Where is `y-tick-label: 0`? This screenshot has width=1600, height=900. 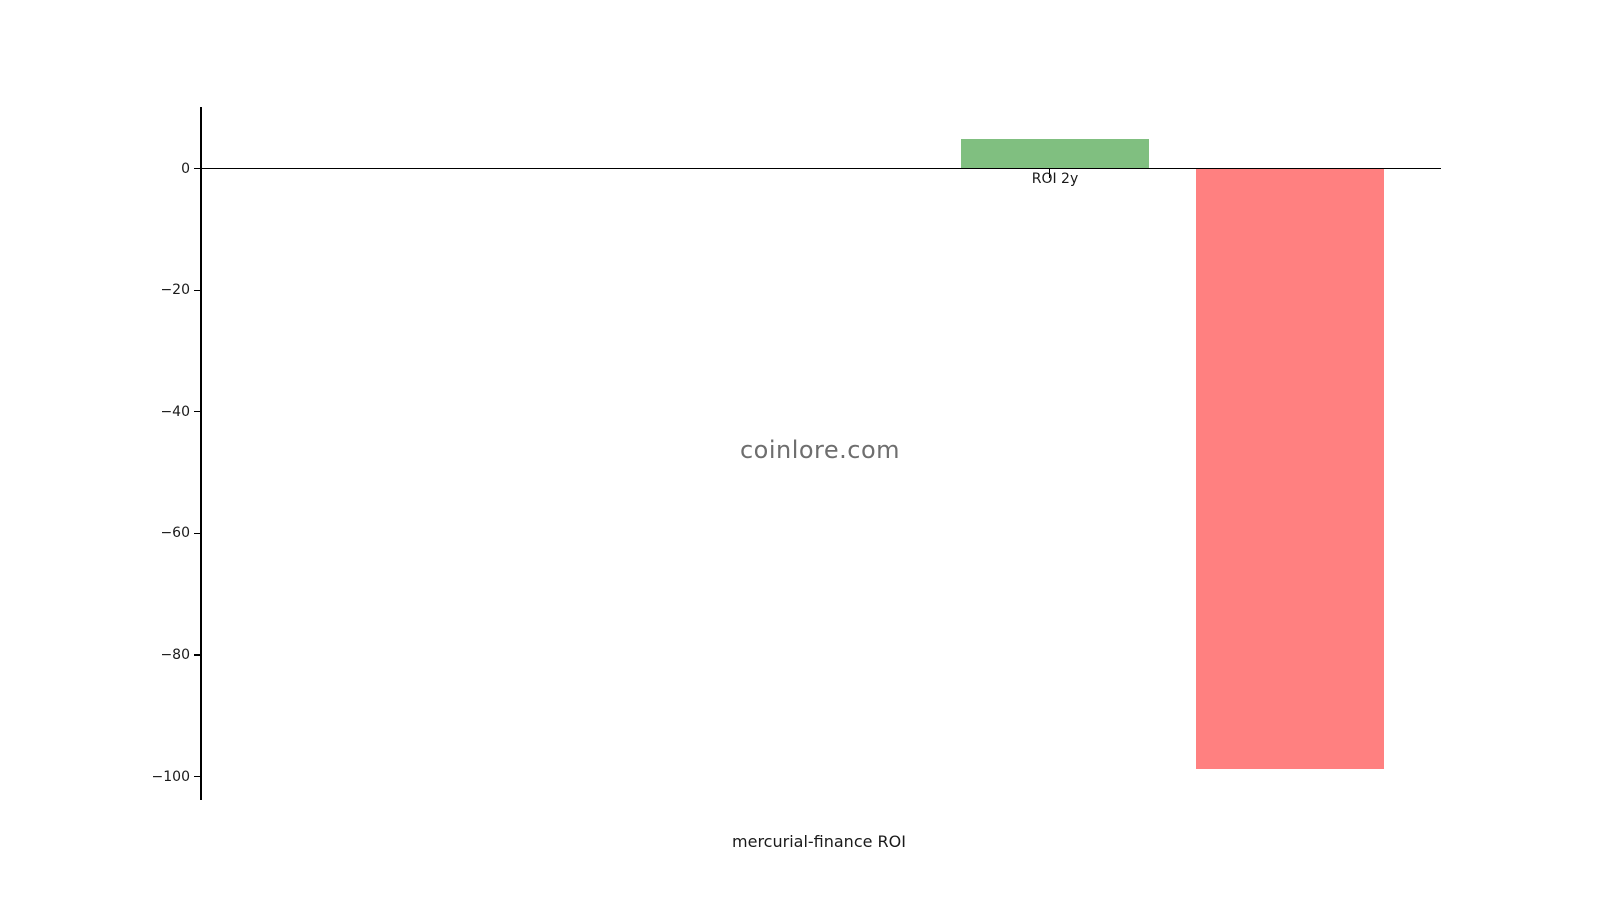 y-tick-label: 0 is located at coordinates (185, 168).